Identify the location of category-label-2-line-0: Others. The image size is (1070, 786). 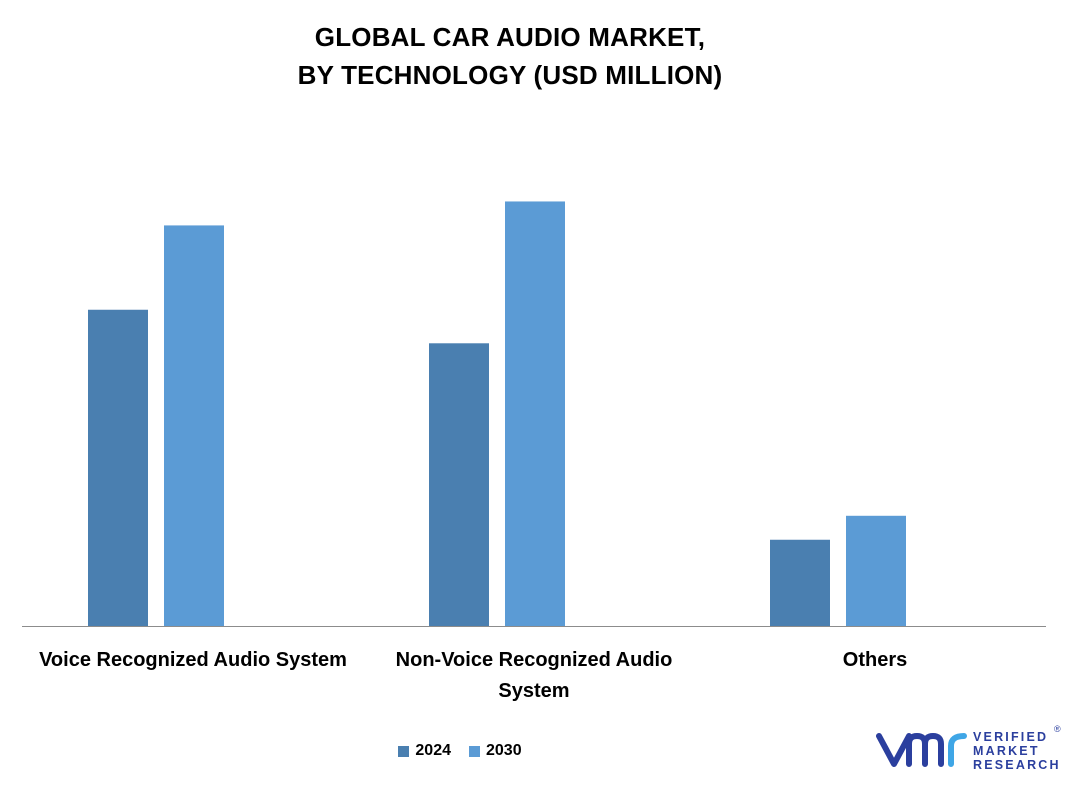
(875, 660).